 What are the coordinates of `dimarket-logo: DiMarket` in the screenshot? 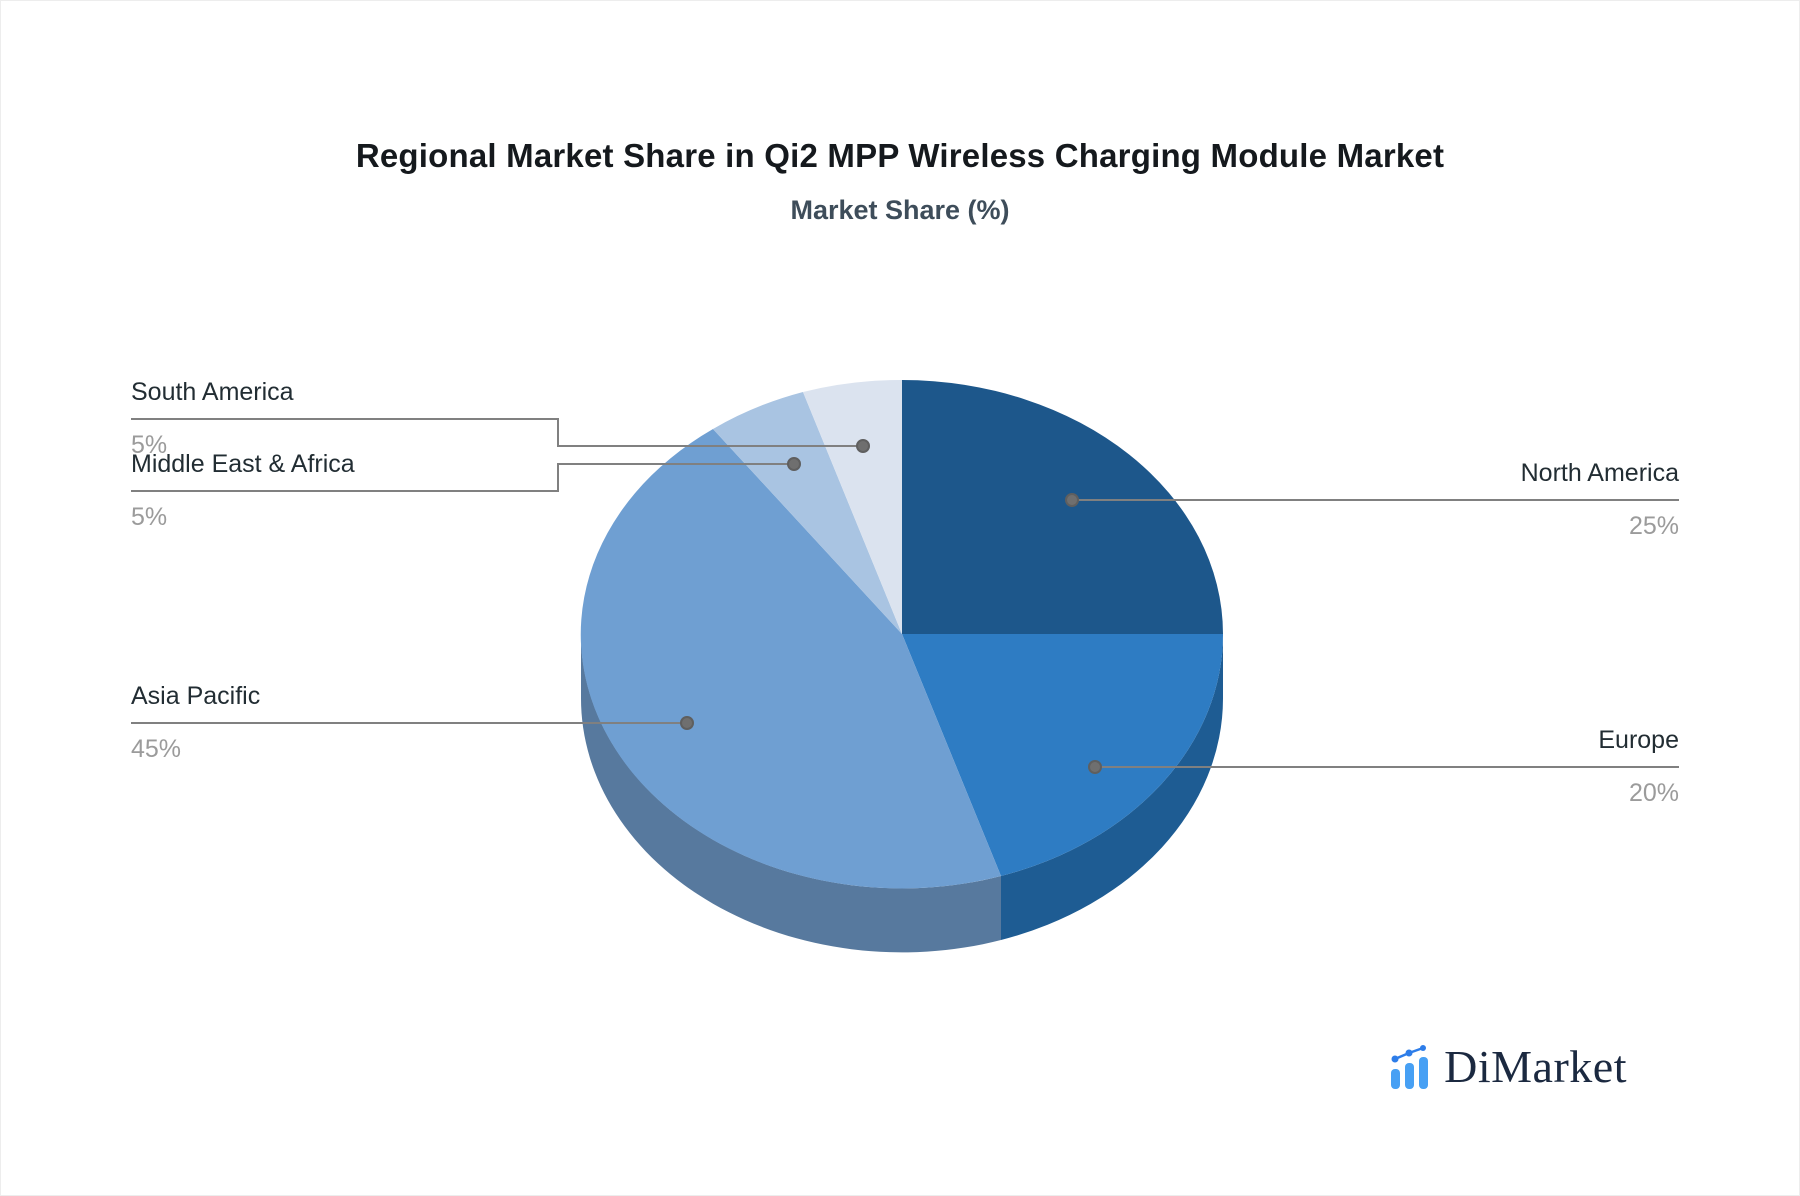 It's located at (1508, 1067).